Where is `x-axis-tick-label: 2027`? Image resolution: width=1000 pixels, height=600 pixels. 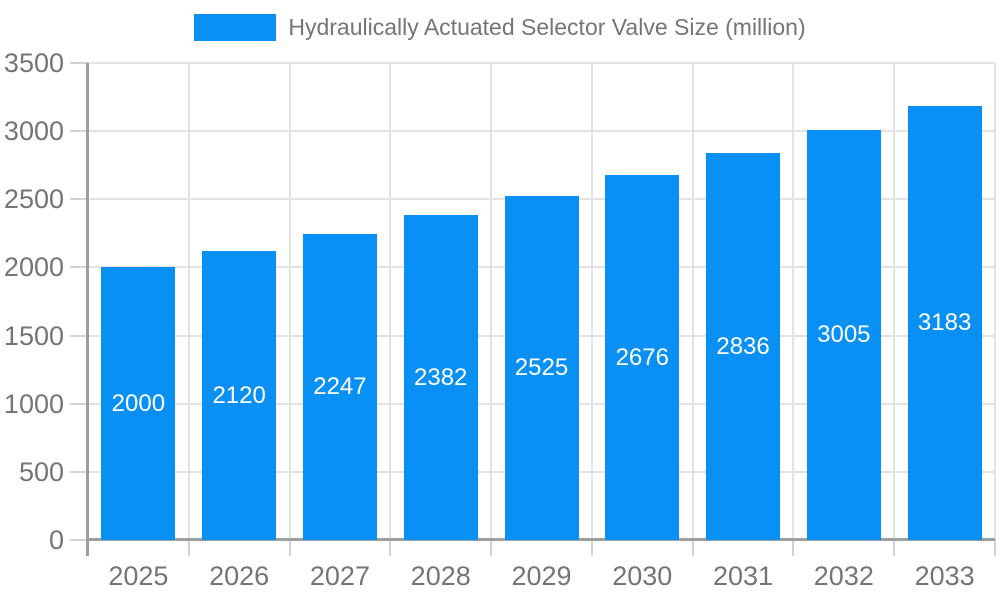 x-axis-tick-label: 2027 is located at coordinates (339, 576).